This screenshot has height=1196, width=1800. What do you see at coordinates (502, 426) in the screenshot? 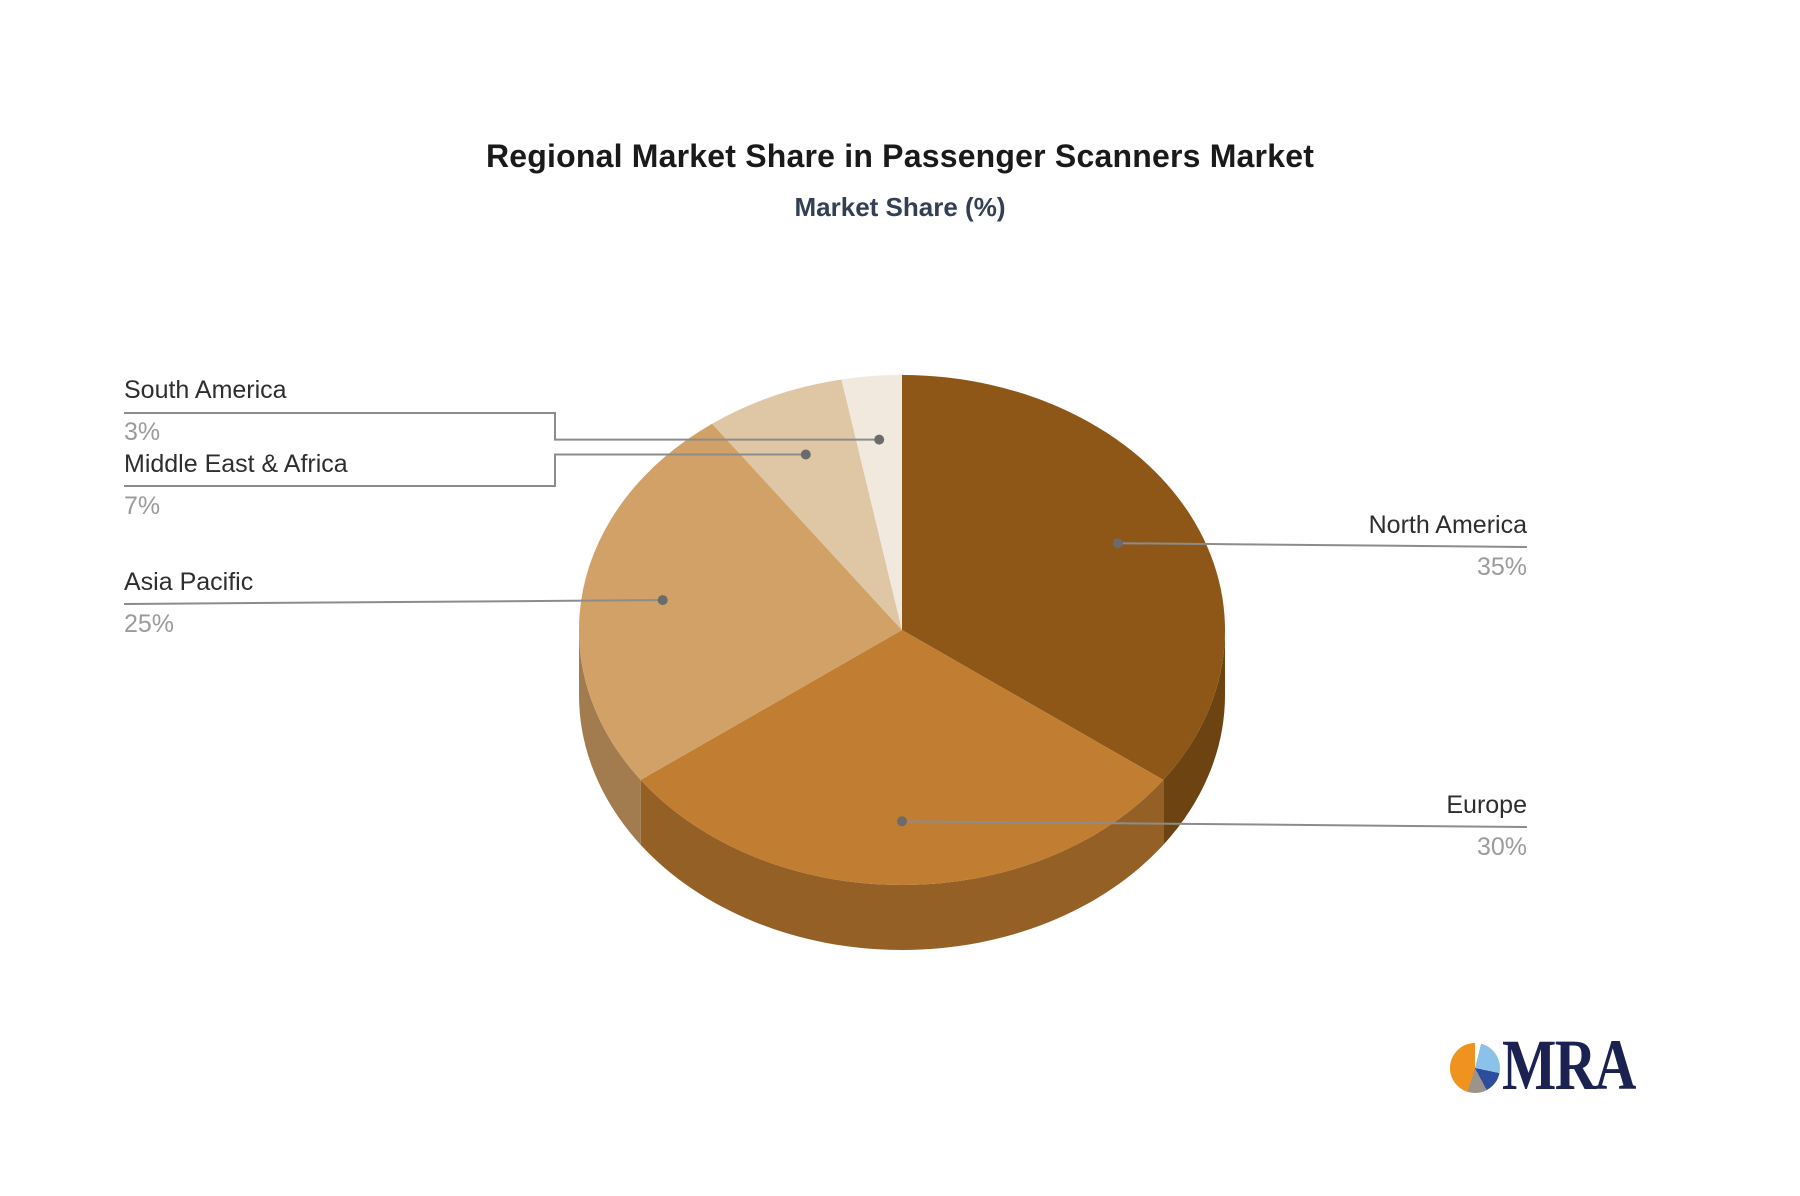
I see `connector-line-south-america` at bounding box center [502, 426].